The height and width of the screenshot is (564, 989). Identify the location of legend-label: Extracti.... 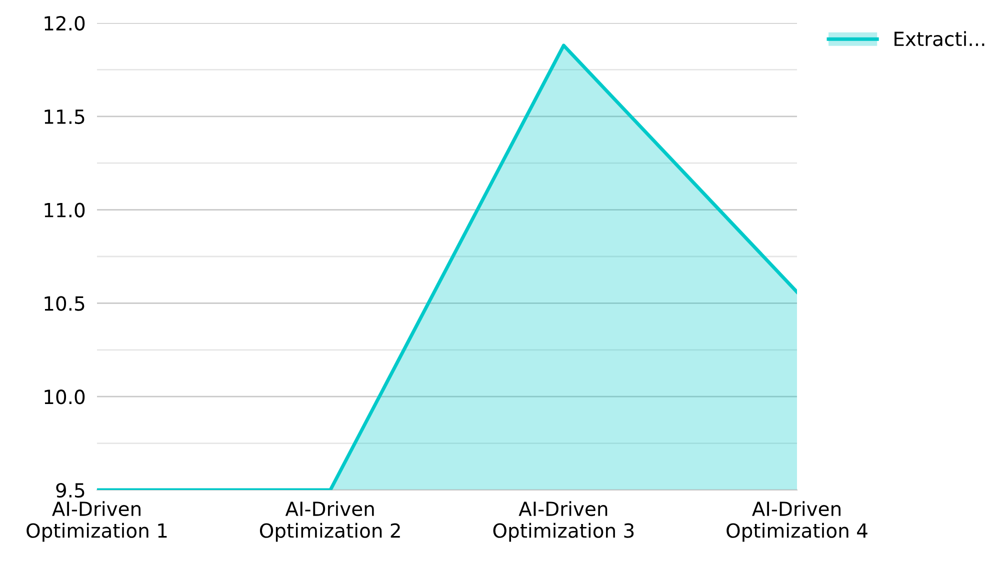
(939, 38).